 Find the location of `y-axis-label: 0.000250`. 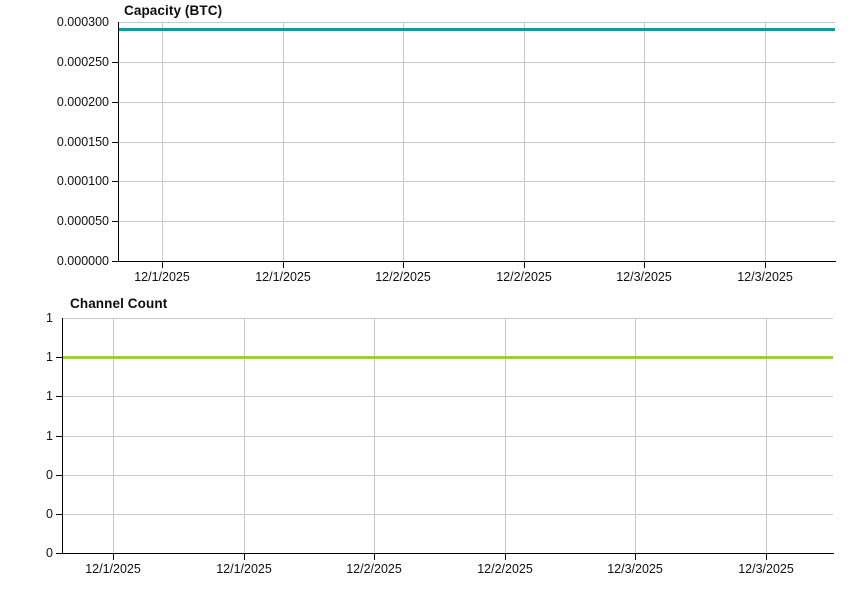

y-axis-label: 0.000250 is located at coordinates (82, 62).